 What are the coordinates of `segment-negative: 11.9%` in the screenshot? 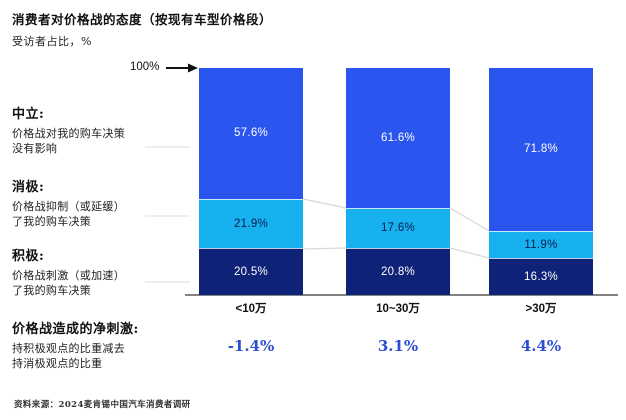 It's located at (541, 244).